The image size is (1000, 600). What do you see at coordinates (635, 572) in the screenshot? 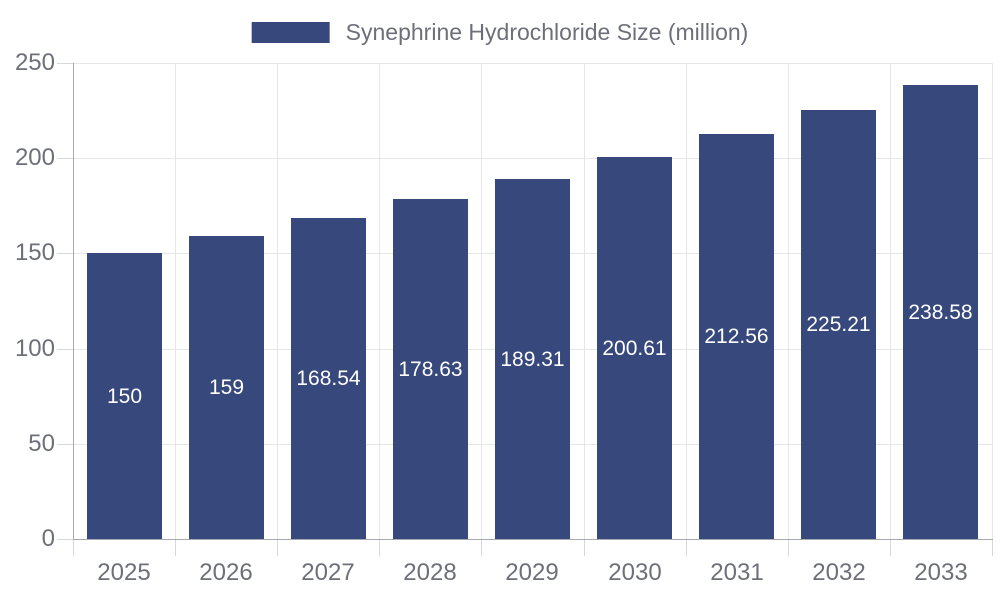
I see `x-tick-label: 2030` at bounding box center [635, 572].